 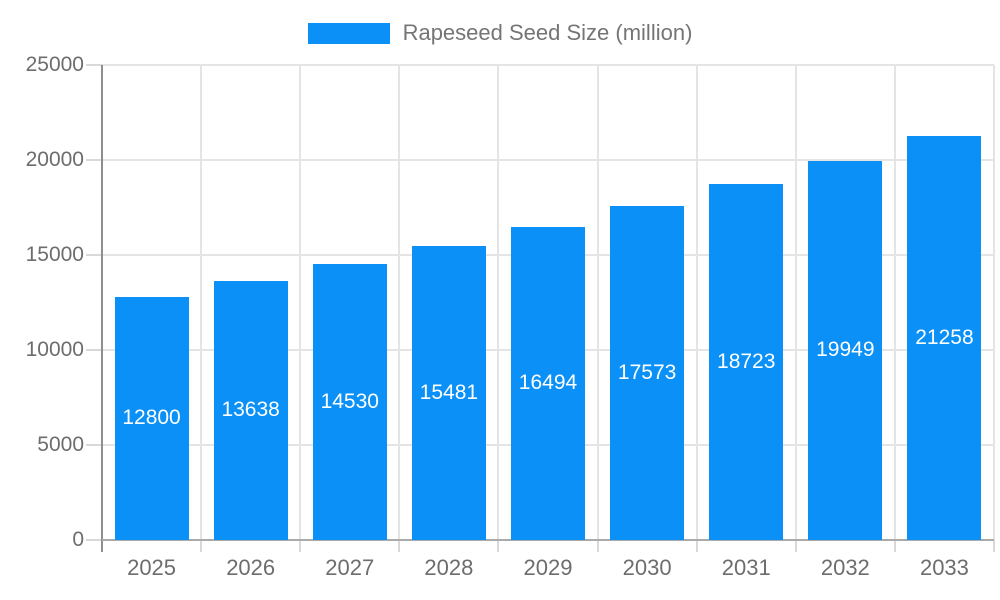 I want to click on y-axis-tick-label: 25000, so click(x=54, y=64).